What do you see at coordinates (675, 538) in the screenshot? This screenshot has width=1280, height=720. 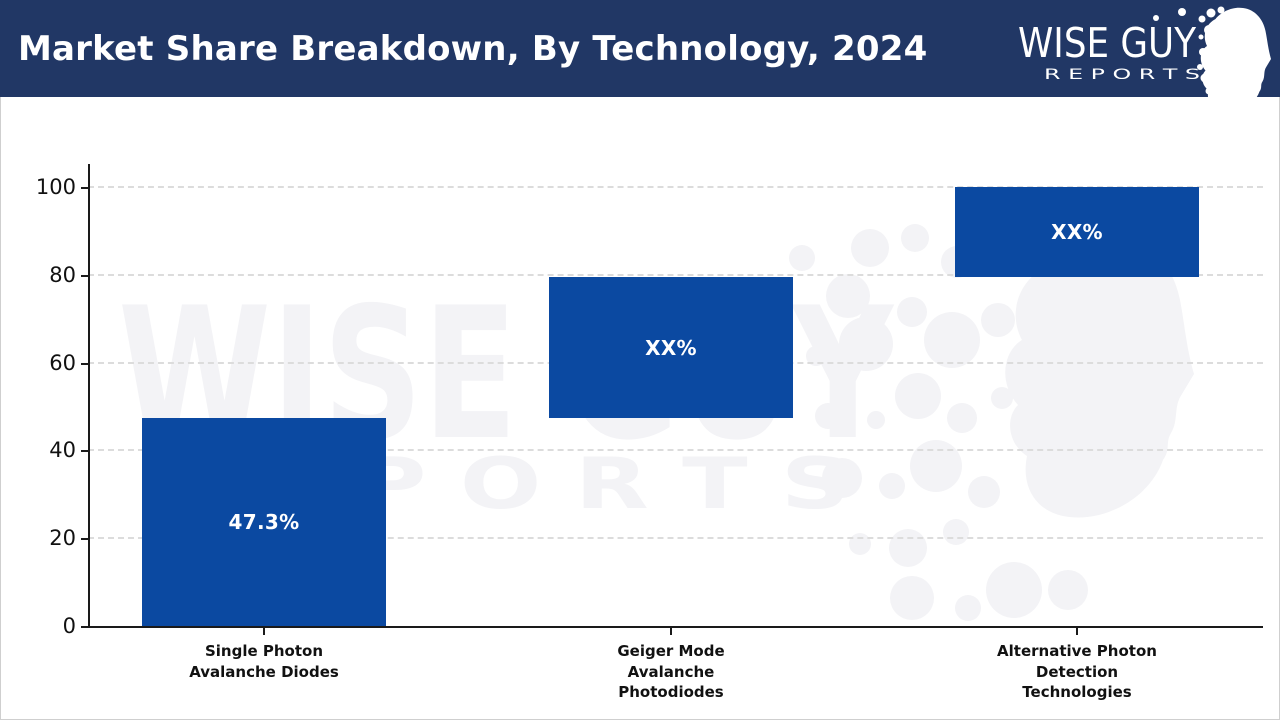 I see `gridline-y20` at bounding box center [675, 538].